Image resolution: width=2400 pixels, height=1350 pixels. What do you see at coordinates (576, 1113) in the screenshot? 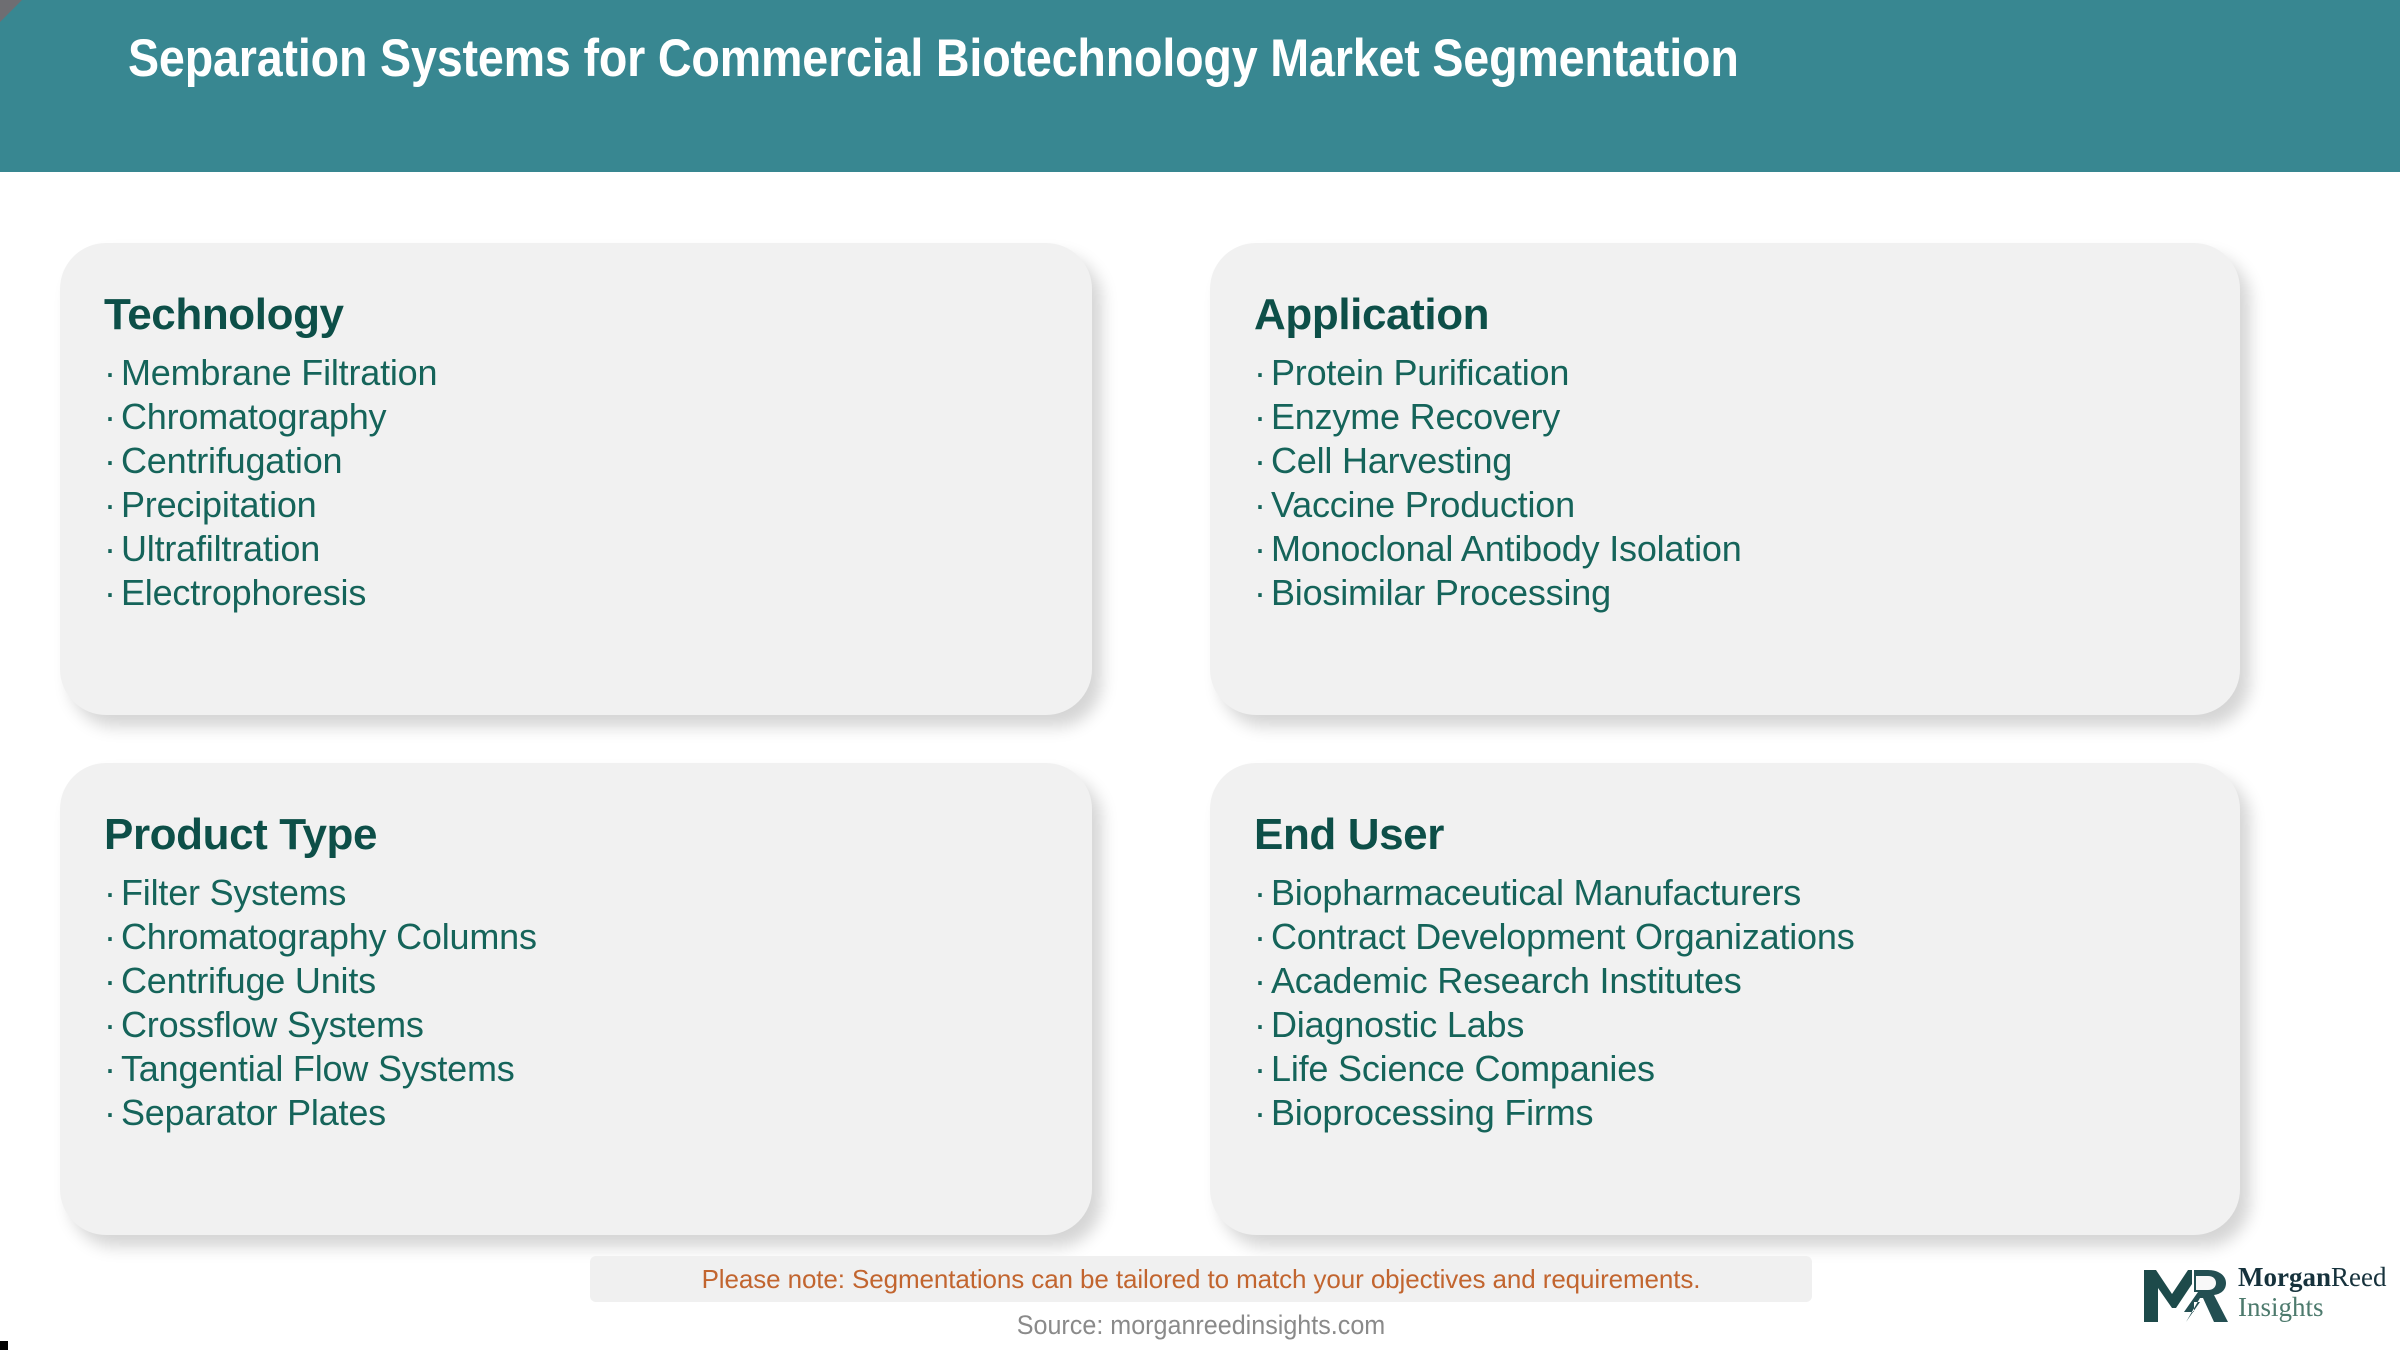
I see `list-item: · Separator Plates` at bounding box center [576, 1113].